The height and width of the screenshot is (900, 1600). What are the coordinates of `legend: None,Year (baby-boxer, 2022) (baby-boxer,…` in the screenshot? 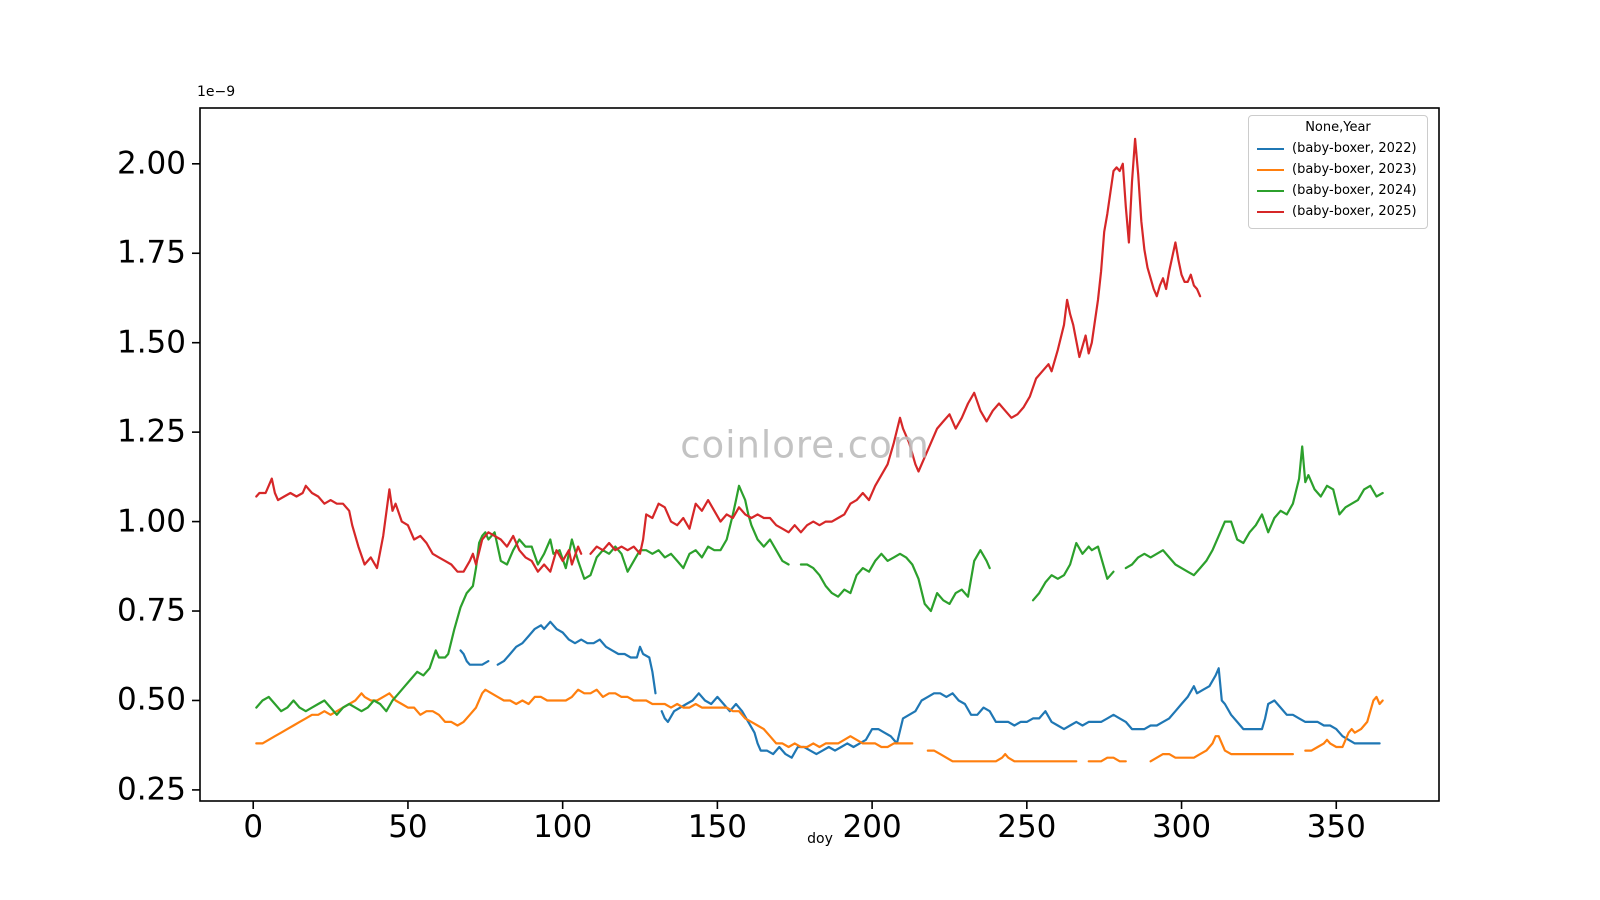 It's located at (1338, 172).